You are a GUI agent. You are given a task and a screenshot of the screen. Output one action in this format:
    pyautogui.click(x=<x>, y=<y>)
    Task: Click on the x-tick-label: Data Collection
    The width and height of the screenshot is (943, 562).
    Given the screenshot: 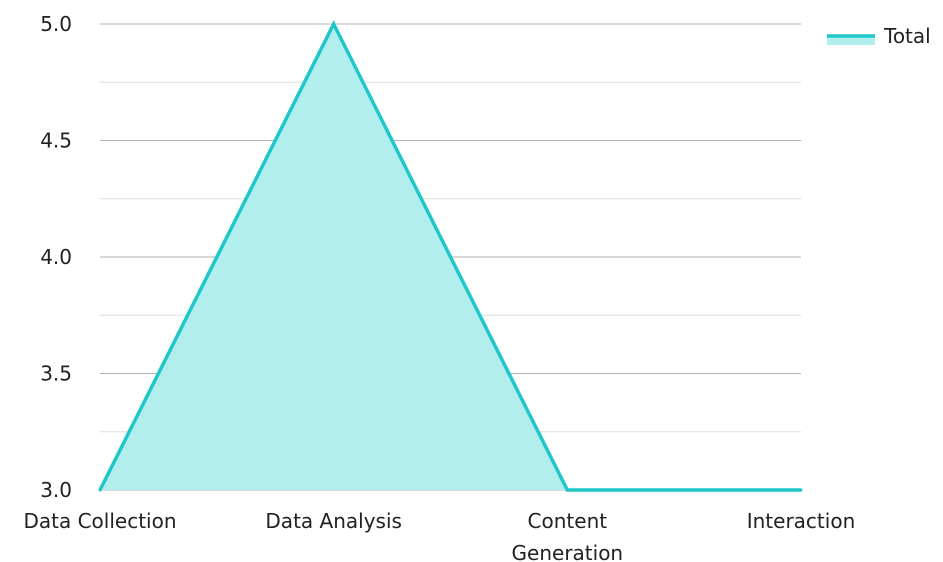 What is the action you would take?
    pyautogui.click(x=99, y=521)
    